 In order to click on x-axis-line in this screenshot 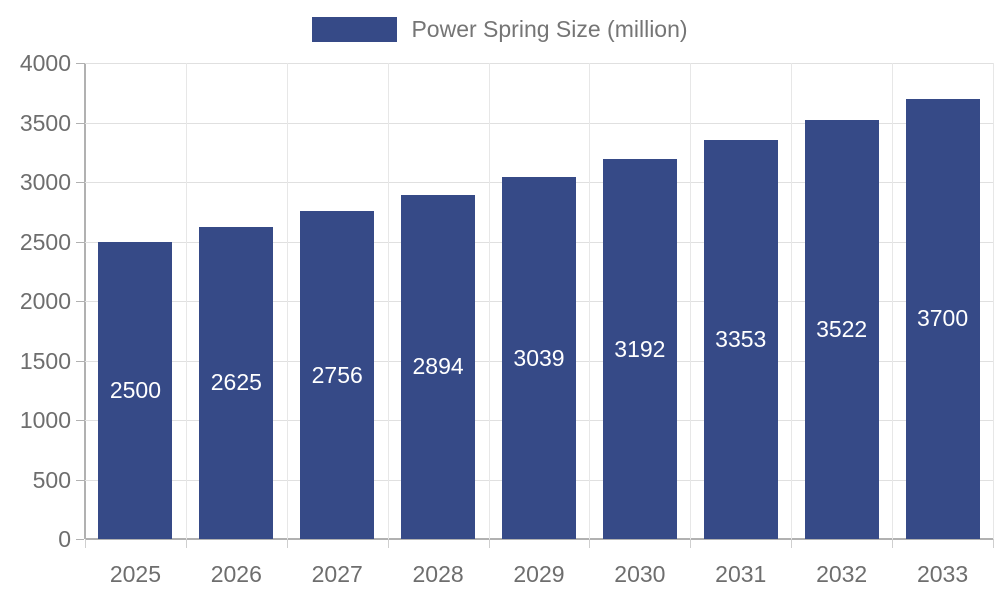, I will do `click(539, 539)`.